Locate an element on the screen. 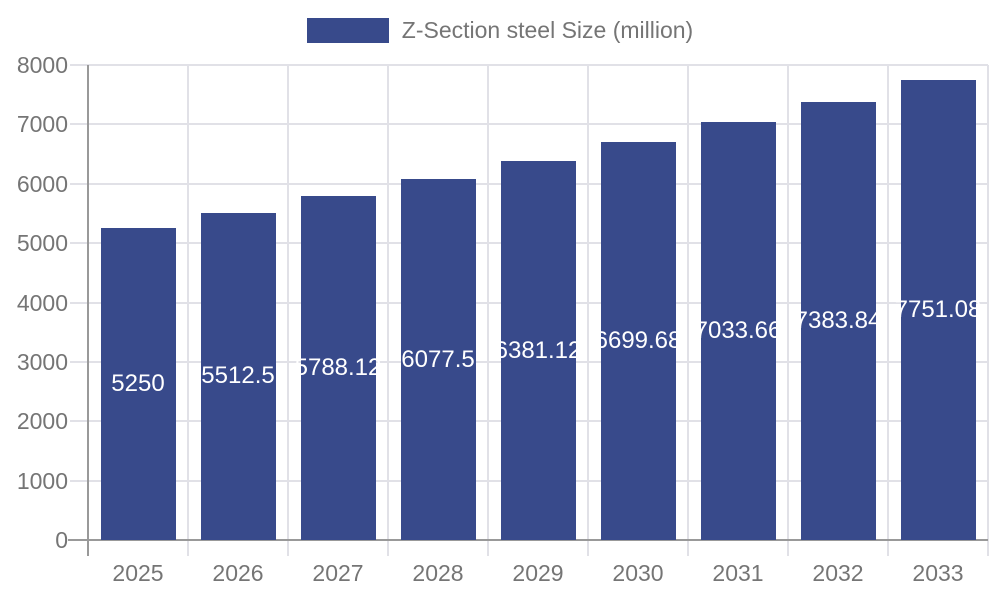  bar-value-label: 7033.66 is located at coordinates (738, 331).